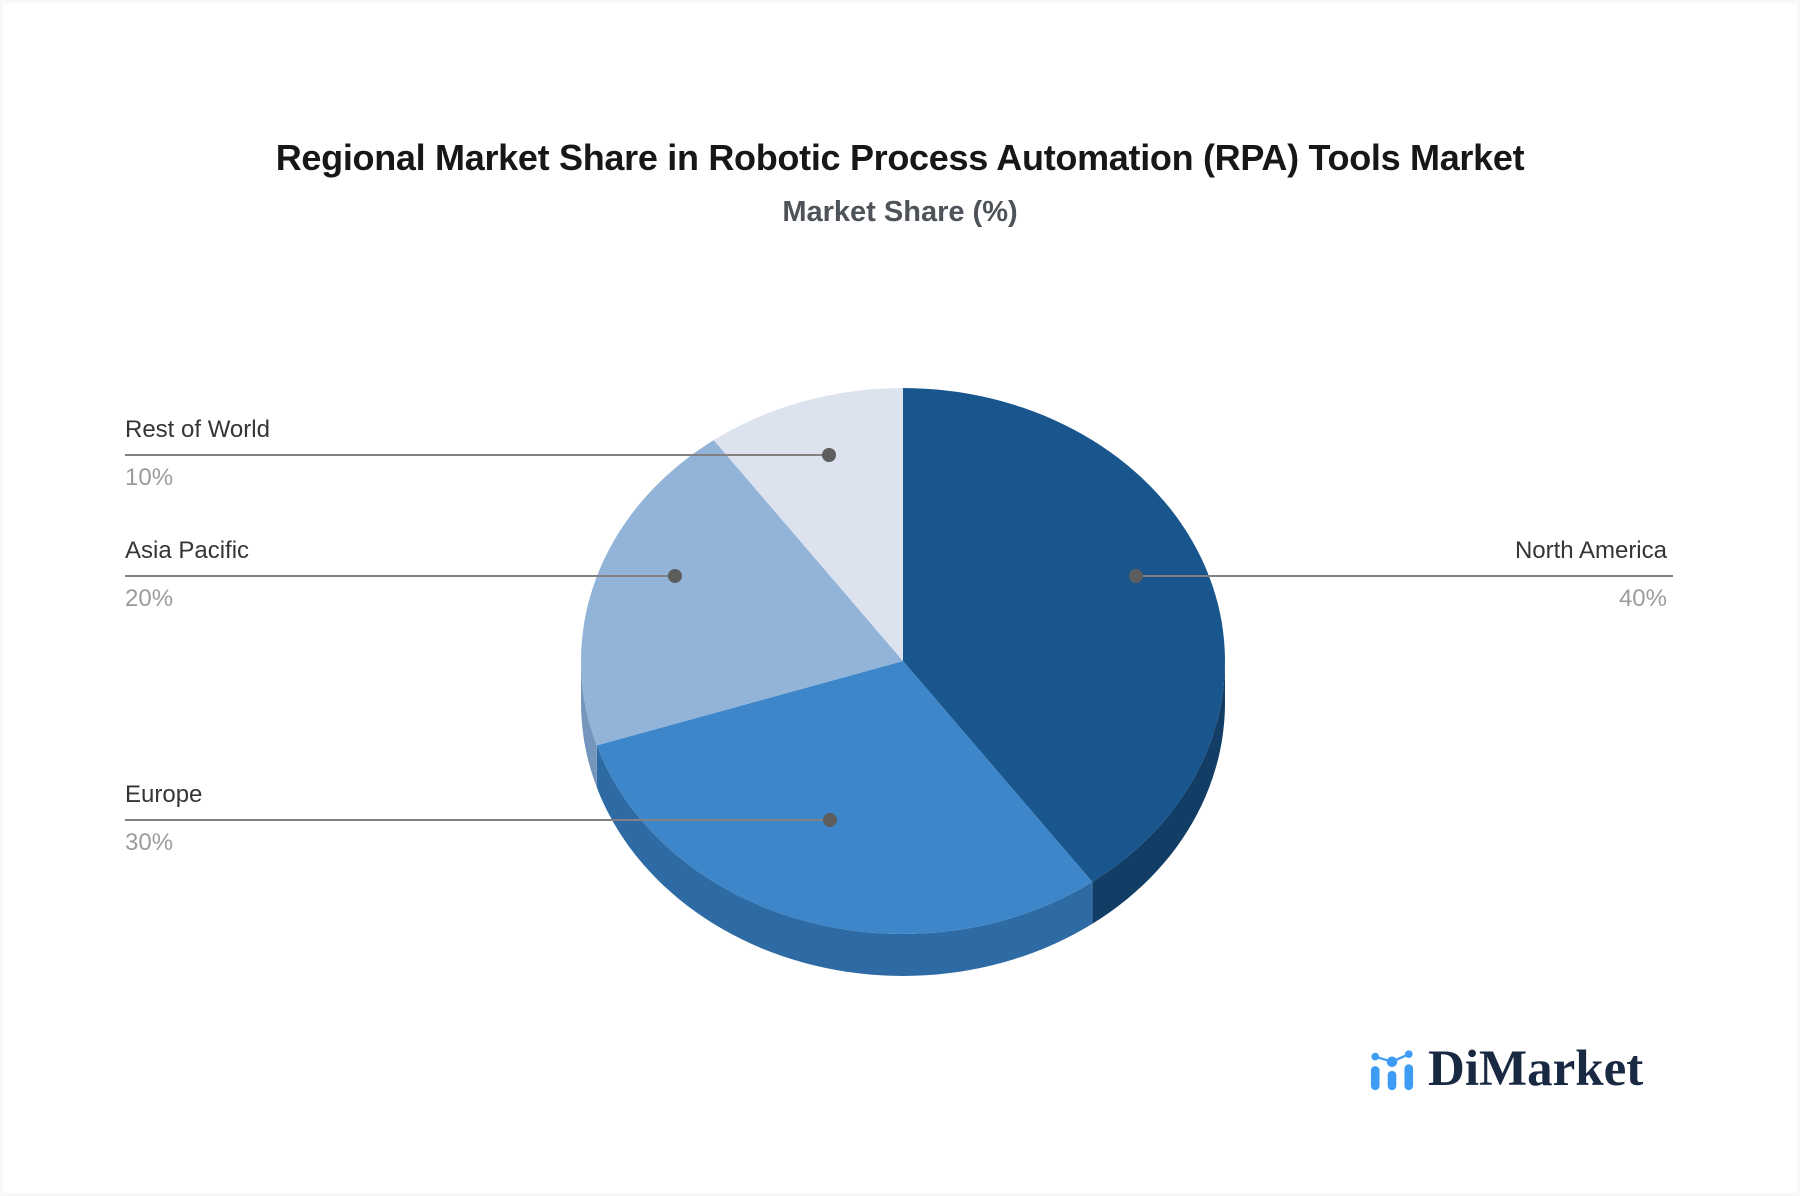  I want to click on bar-chart-icon, so click(1392, 1070).